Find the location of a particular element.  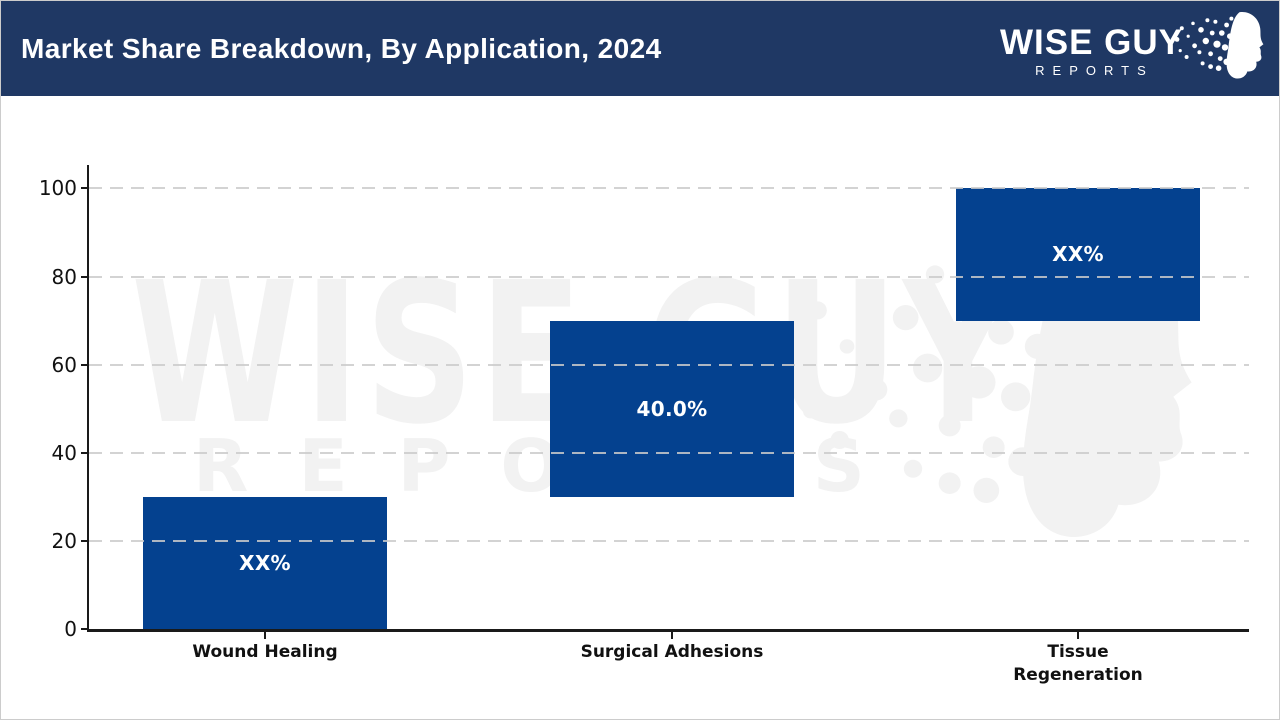

y-axis-tick-label: 100 is located at coordinates (57, 188).